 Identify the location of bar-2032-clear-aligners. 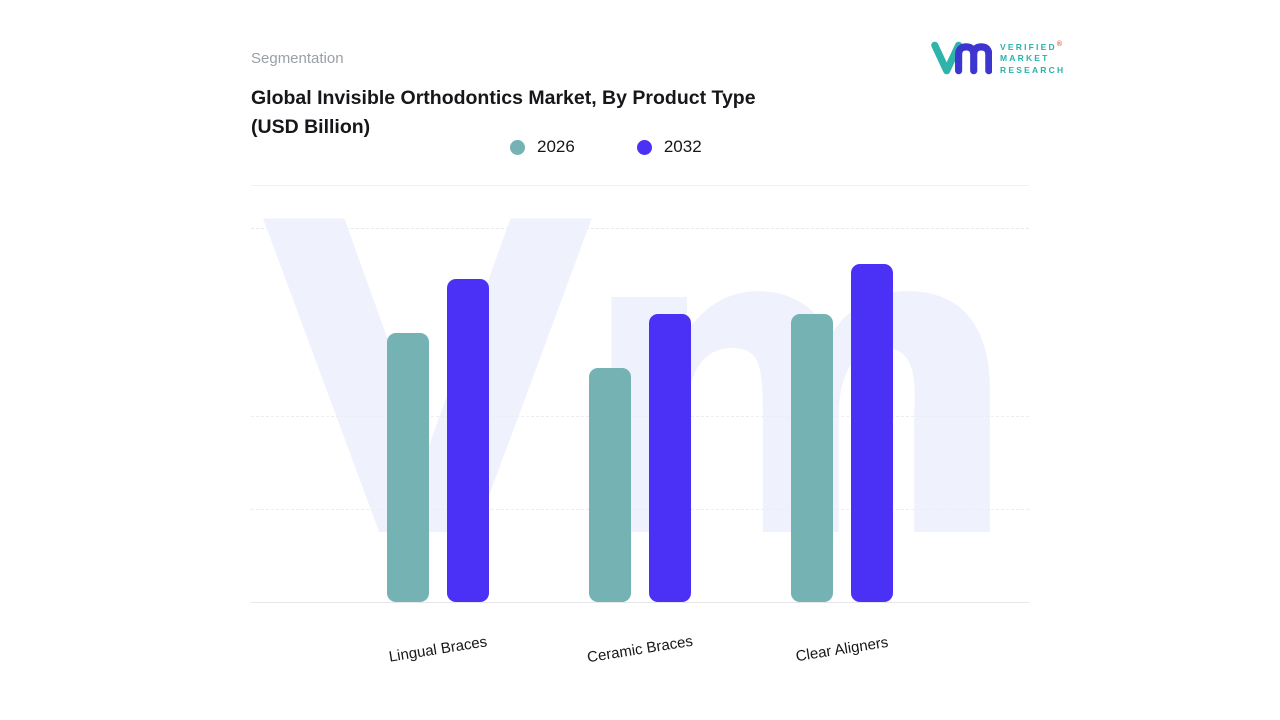
(872, 432).